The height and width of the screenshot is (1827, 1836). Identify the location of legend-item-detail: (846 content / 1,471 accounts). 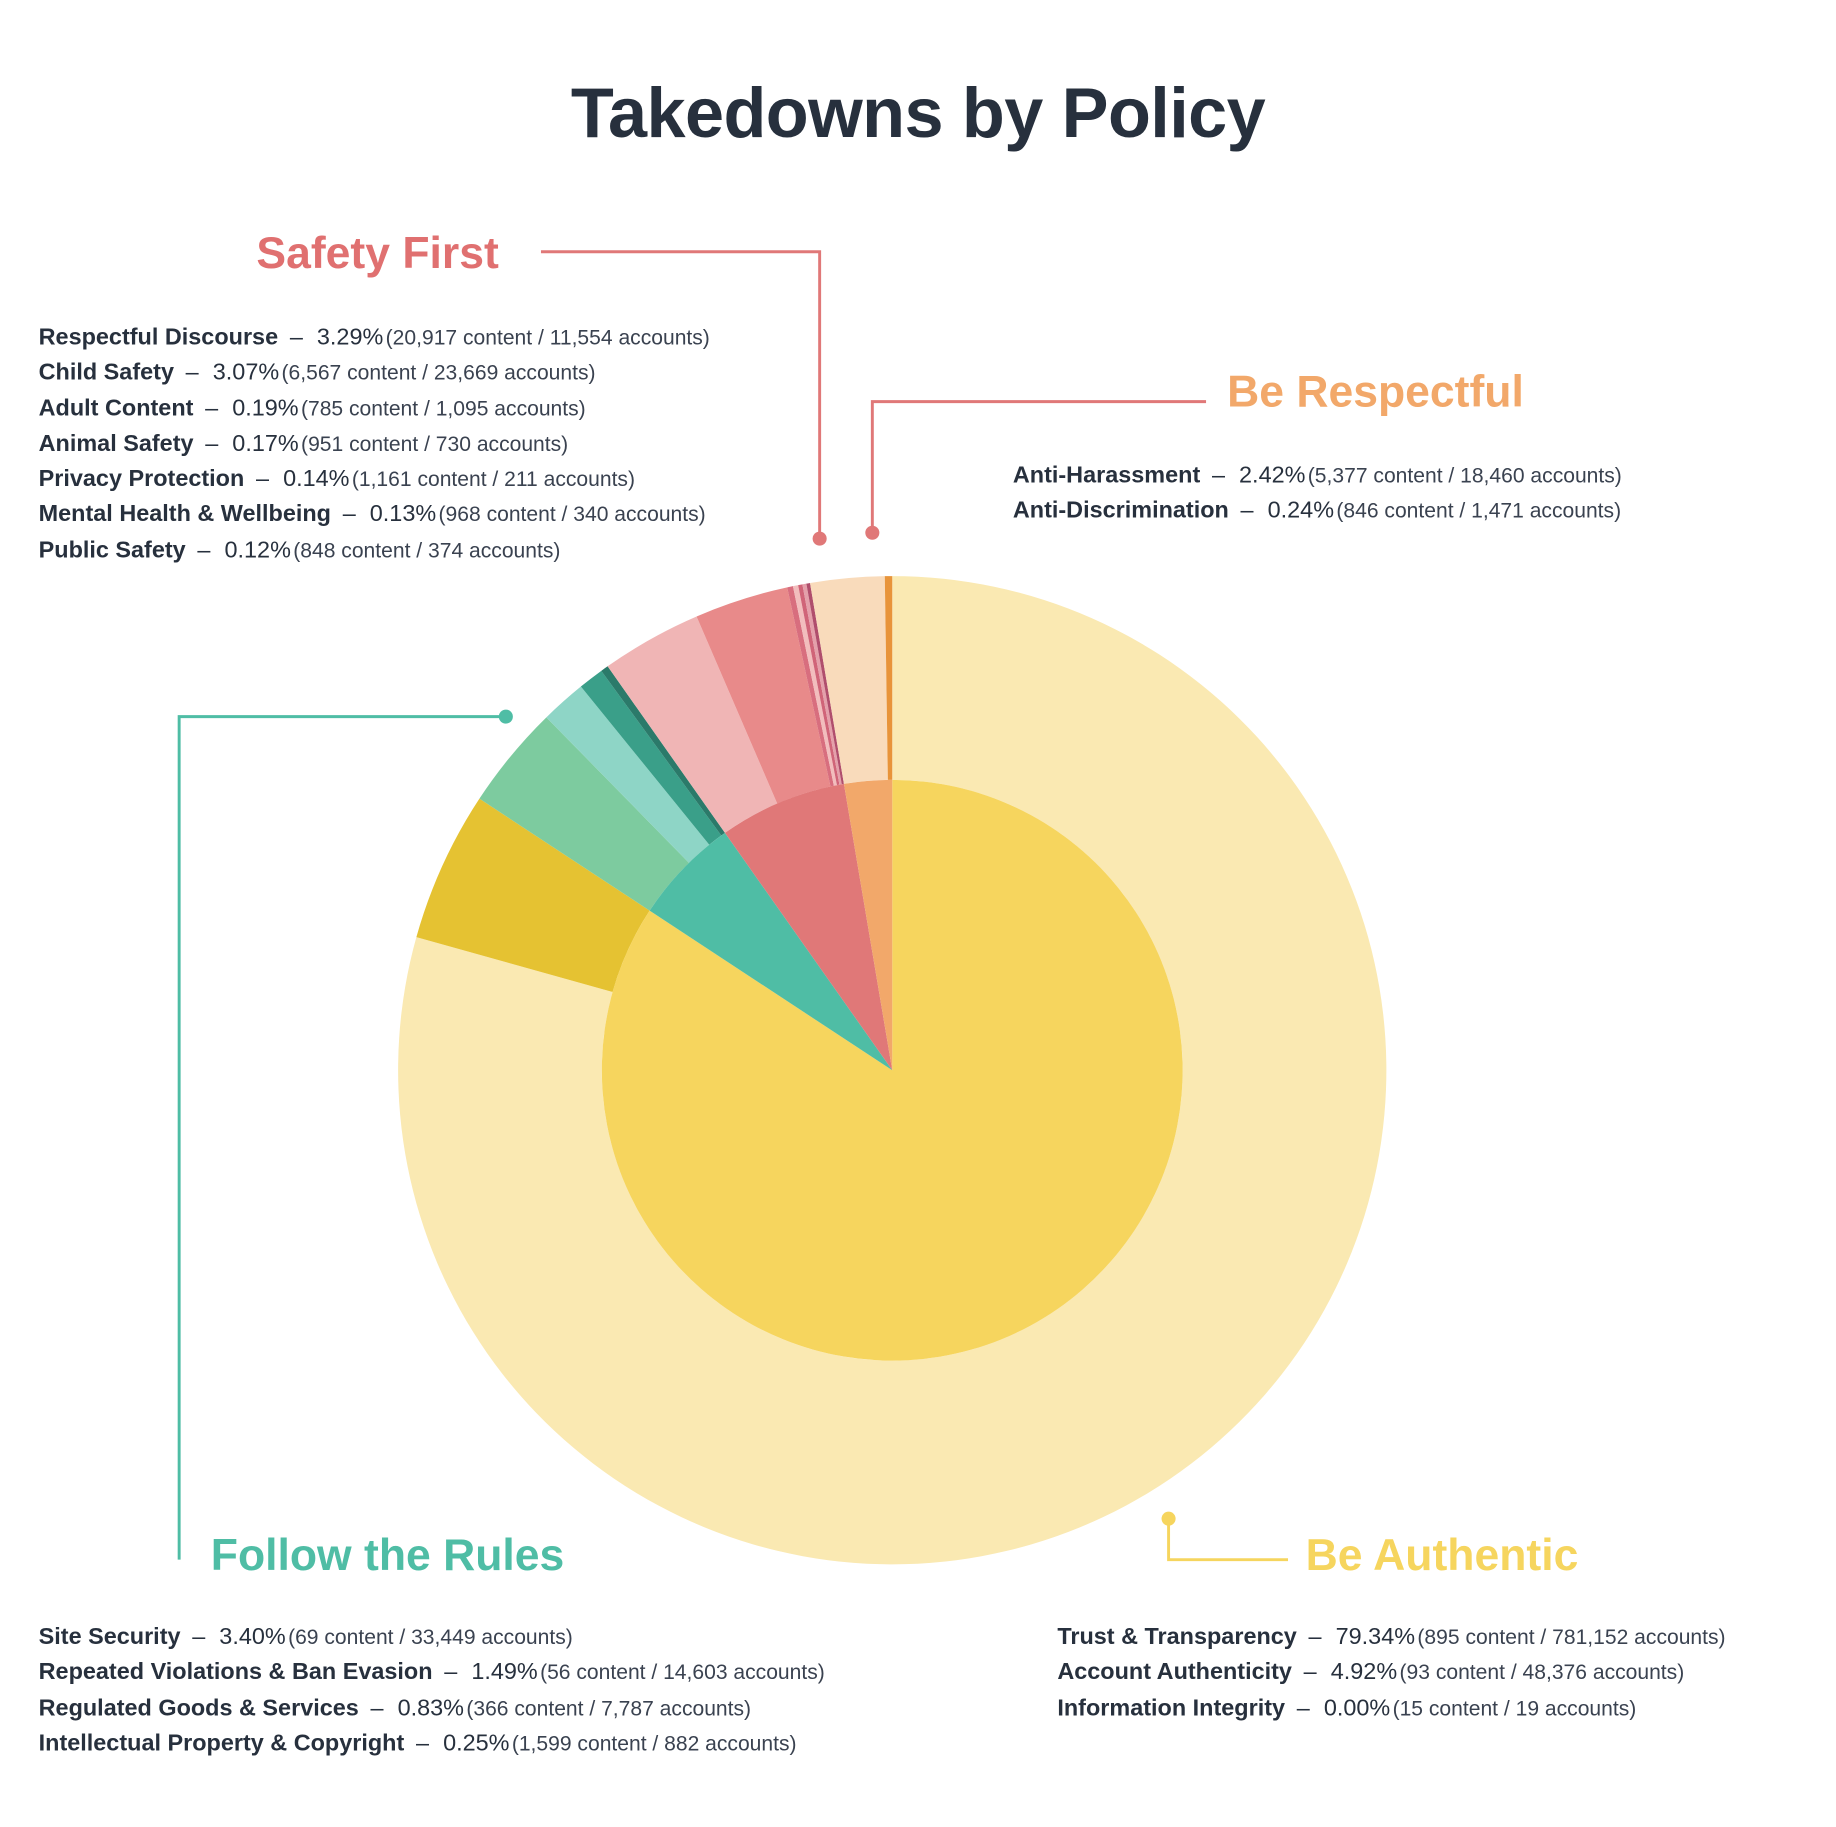
(1479, 511).